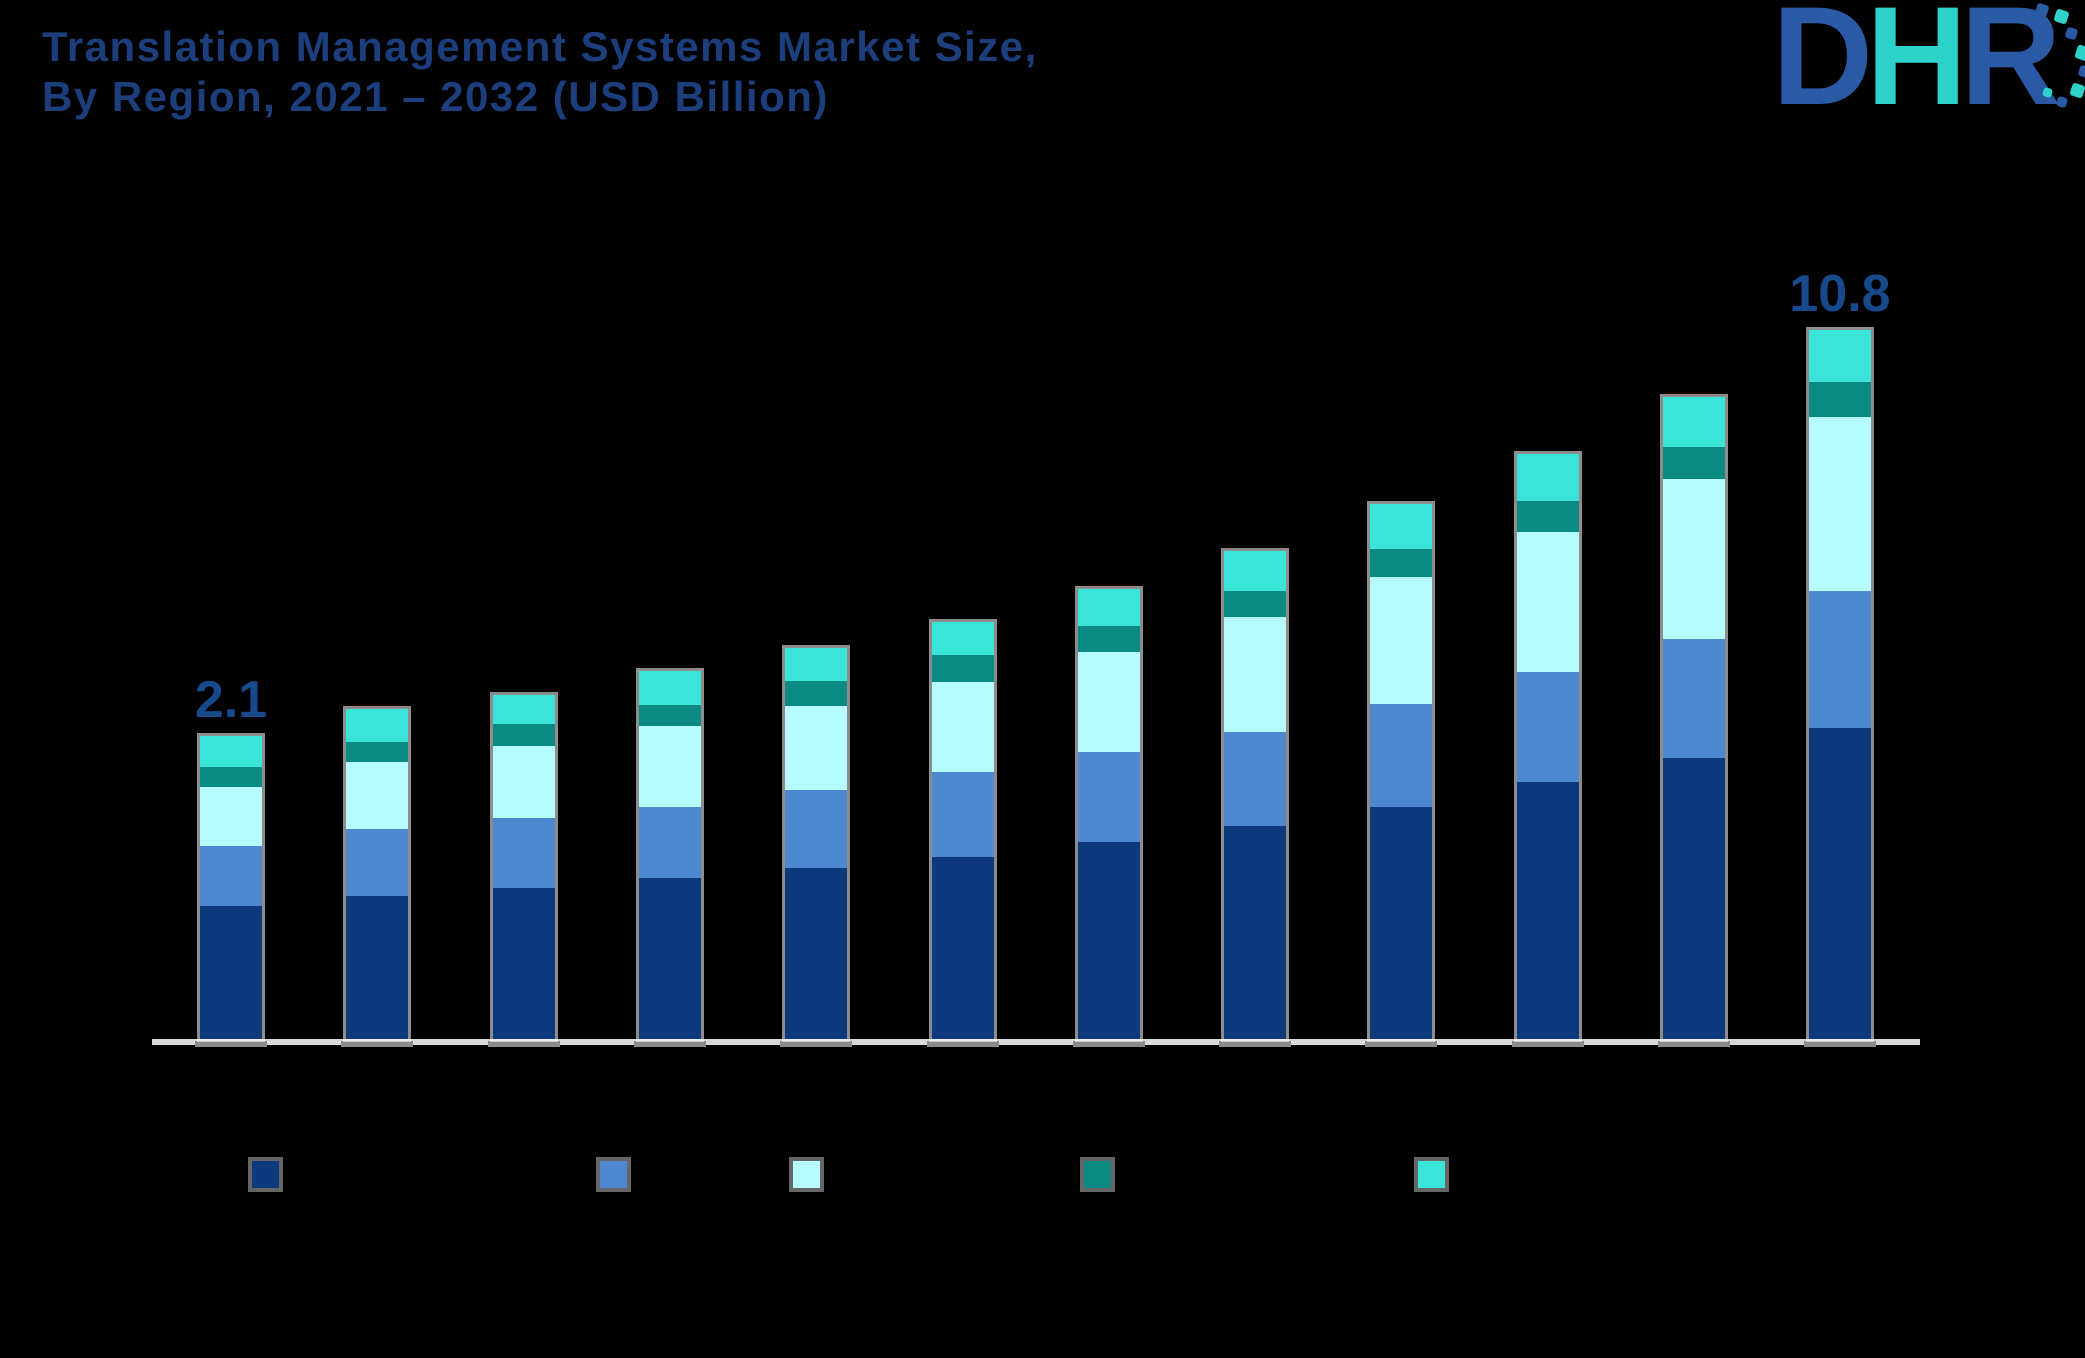 Image resolution: width=2085 pixels, height=1358 pixels. Describe the element at coordinates (435, 96) in the screenshot. I see `chart-title-line2: By Region, 2021 – 2032 (USD Billion)` at that location.